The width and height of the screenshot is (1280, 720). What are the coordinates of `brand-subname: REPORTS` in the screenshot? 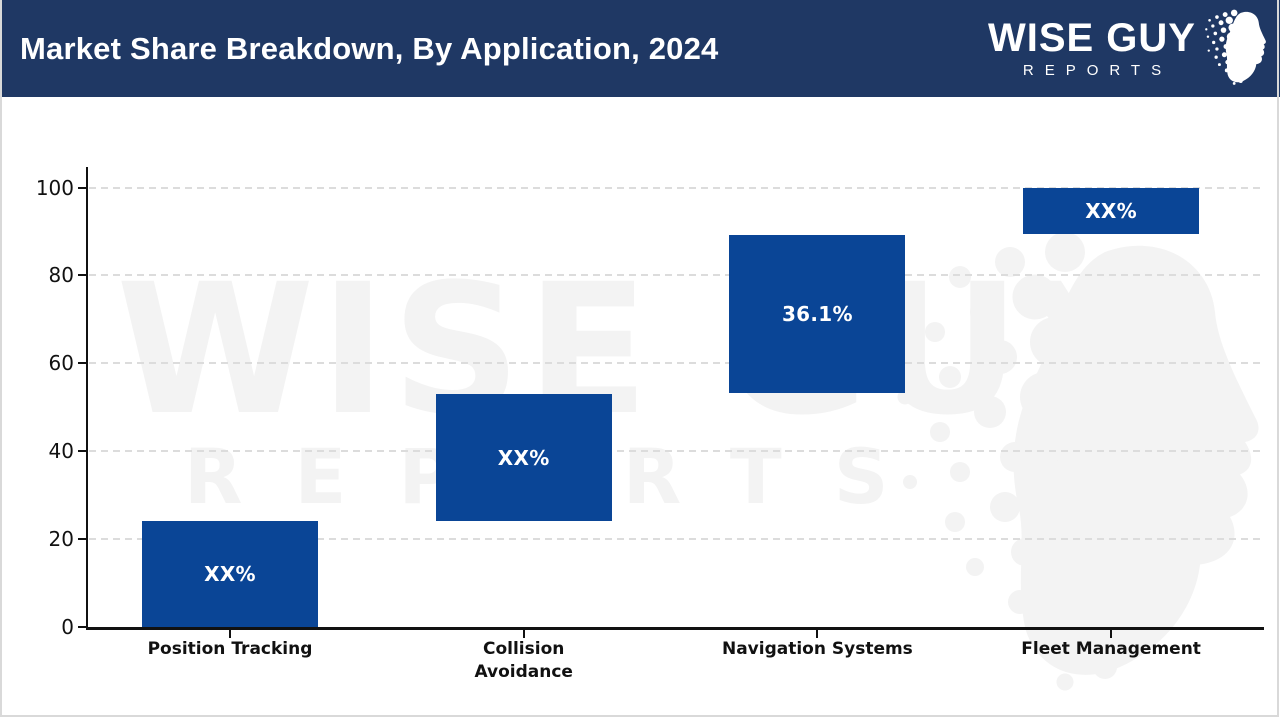 It's located at (1097, 70).